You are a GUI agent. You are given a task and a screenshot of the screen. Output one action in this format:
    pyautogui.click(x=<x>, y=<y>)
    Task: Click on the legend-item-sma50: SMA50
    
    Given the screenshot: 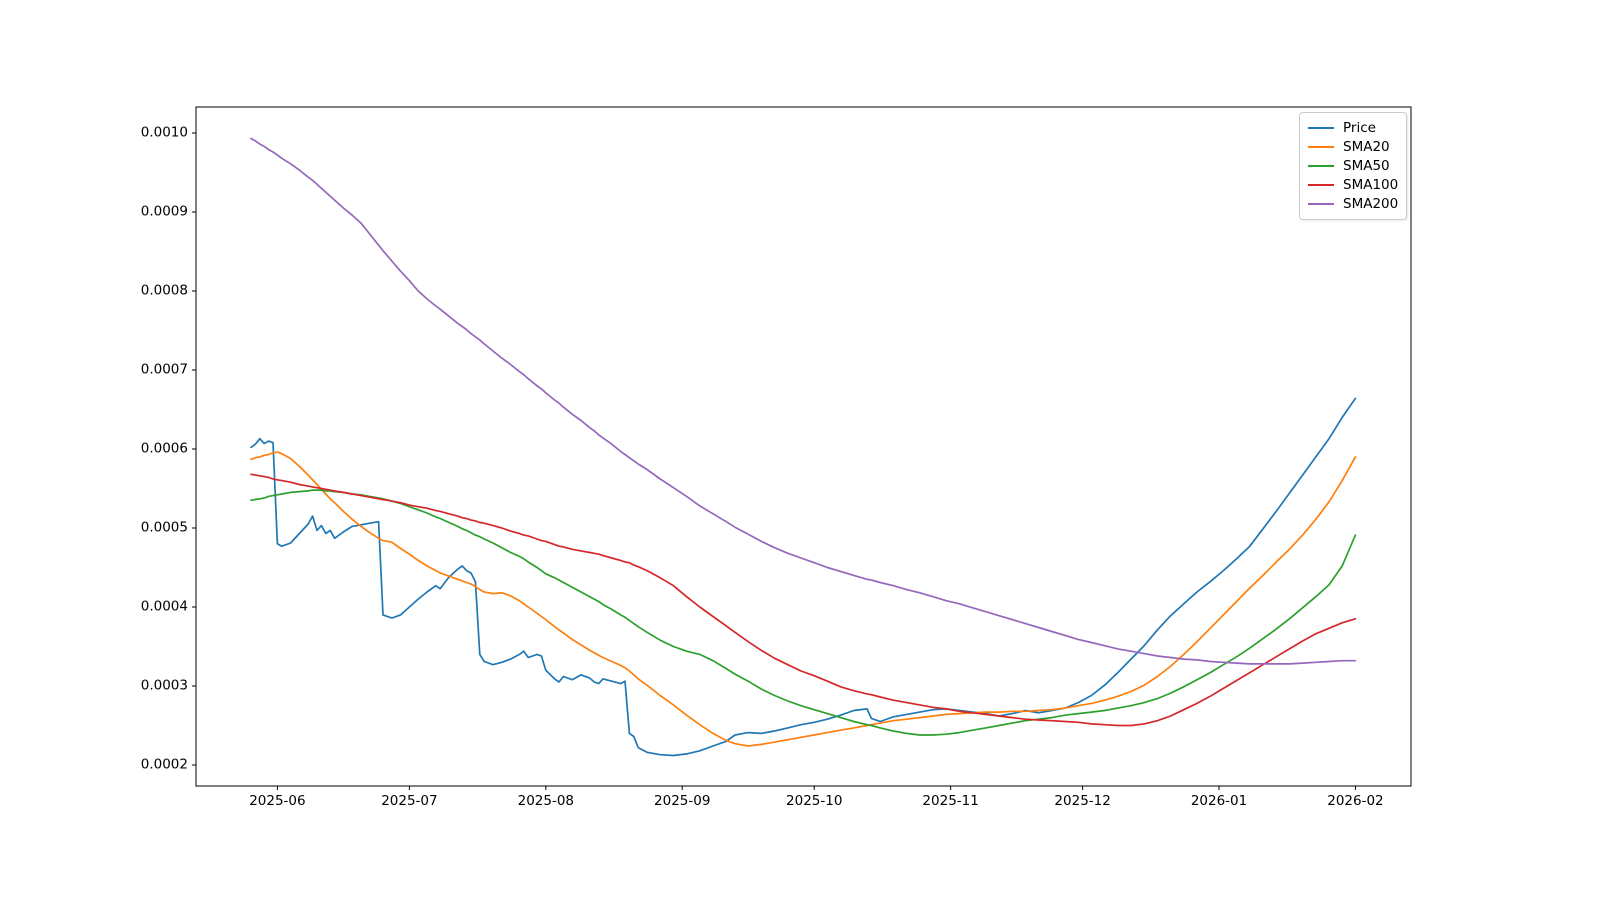 What is the action you would take?
    pyautogui.click(x=1352, y=165)
    